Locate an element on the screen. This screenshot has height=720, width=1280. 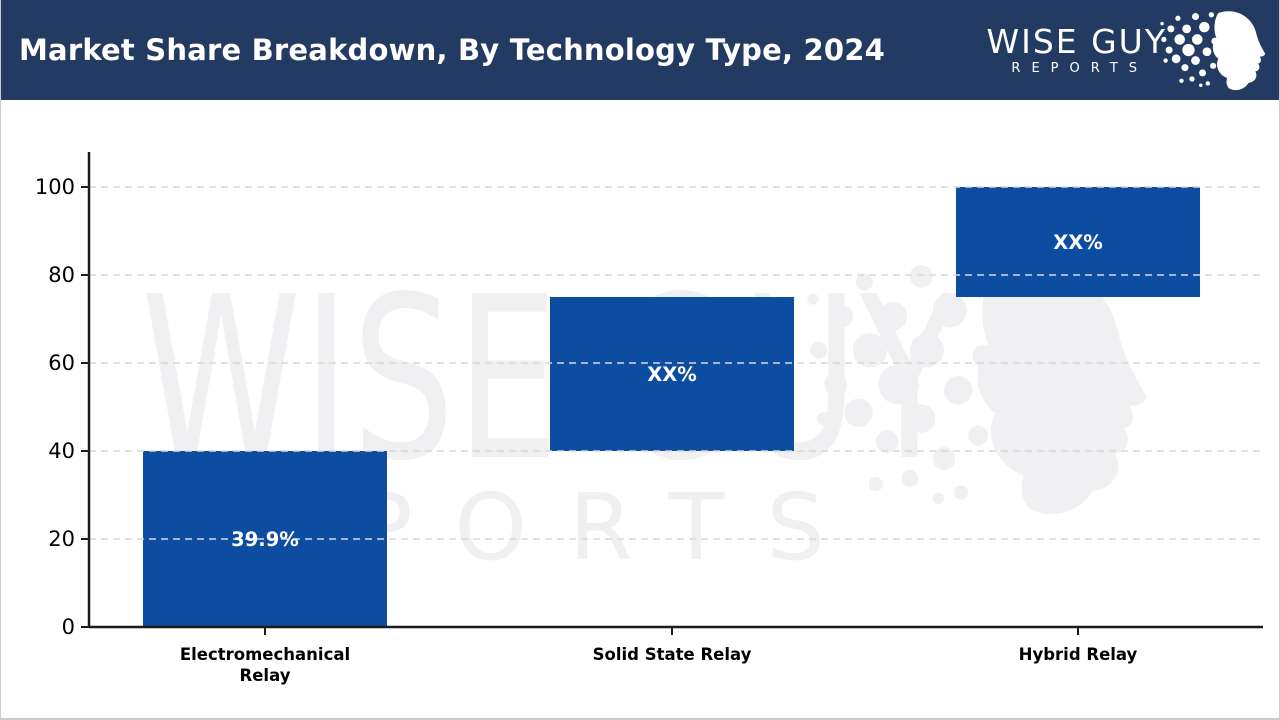
logo-brand-subtitle: REPORTS is located at coordinates (1080, 68).